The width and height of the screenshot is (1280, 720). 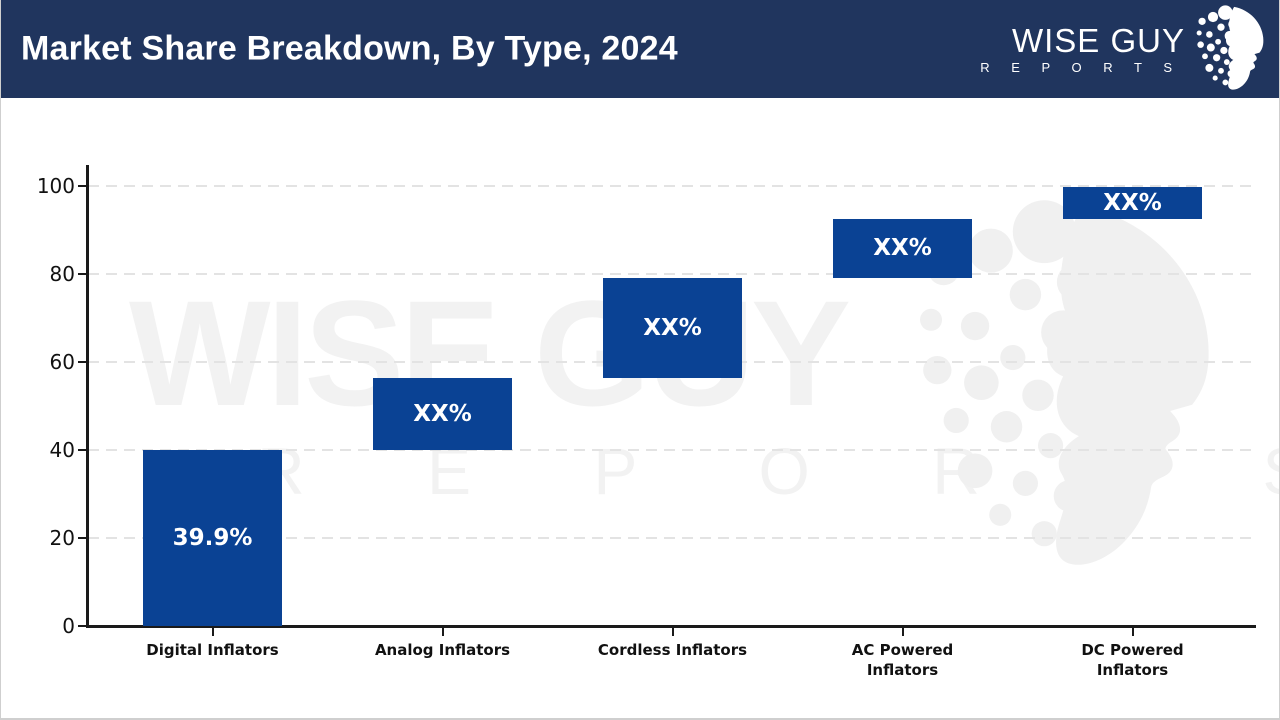 I want to click on bar-cordless-inflators: XX%, so click(x=672, y=327).